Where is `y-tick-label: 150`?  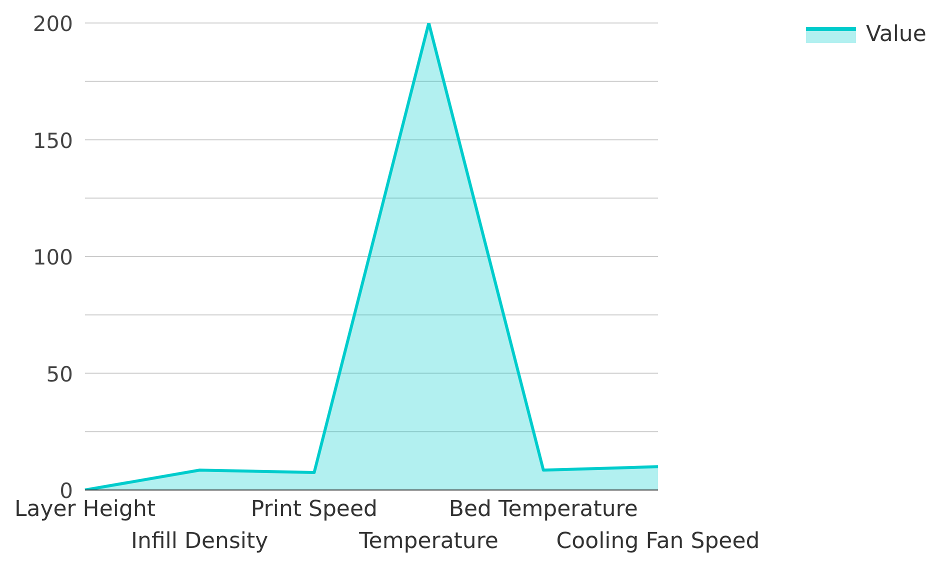
y-tick-label: 150 is located at coordinates (52, 140).